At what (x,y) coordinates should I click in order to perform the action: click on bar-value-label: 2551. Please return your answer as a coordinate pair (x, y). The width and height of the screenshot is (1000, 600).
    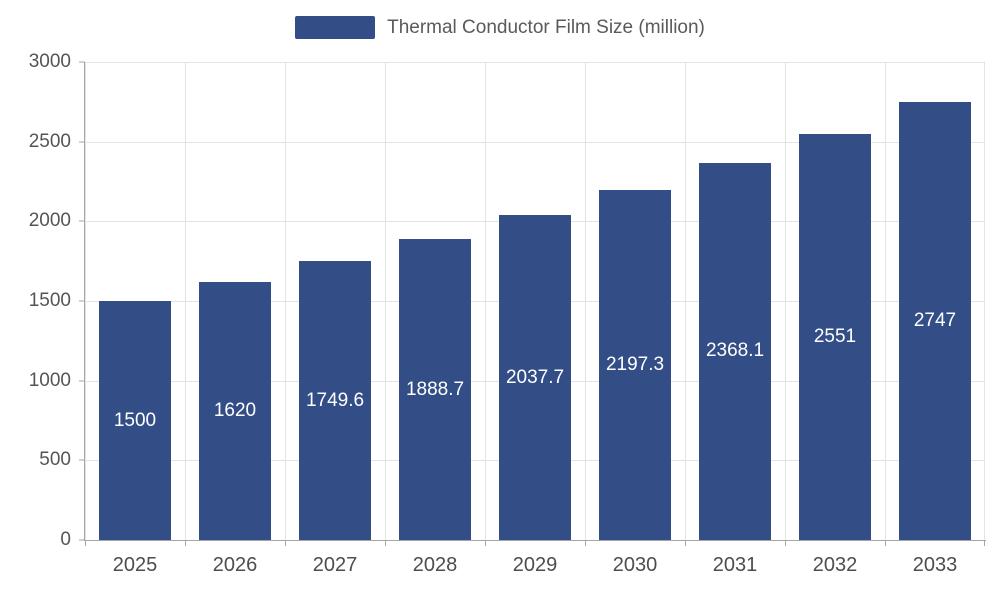
    Looking at the image, I should click on (835, 336).